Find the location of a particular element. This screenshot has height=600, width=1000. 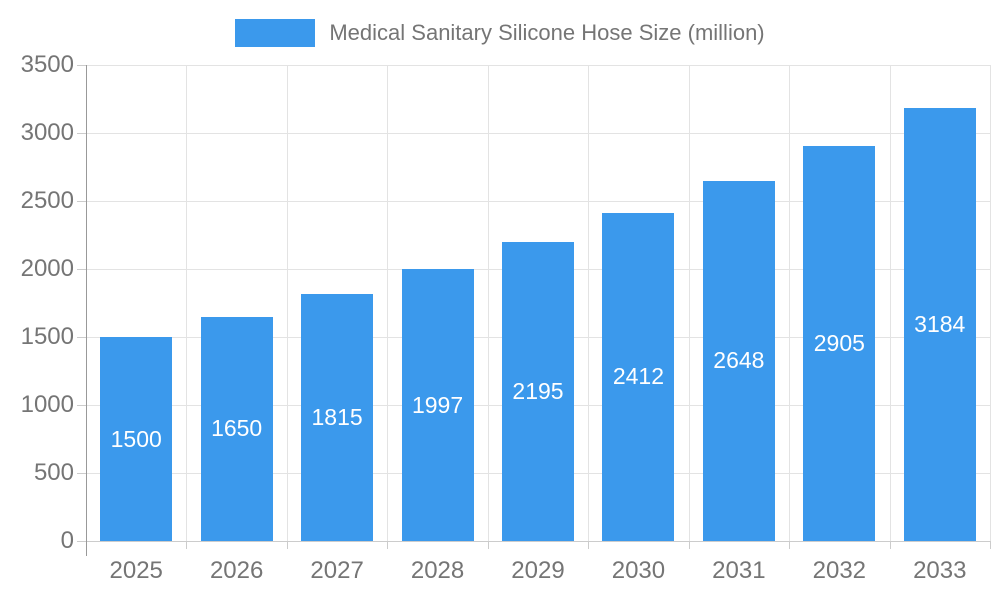

bar-2032: 2905 is located at coordinates (839, 343).